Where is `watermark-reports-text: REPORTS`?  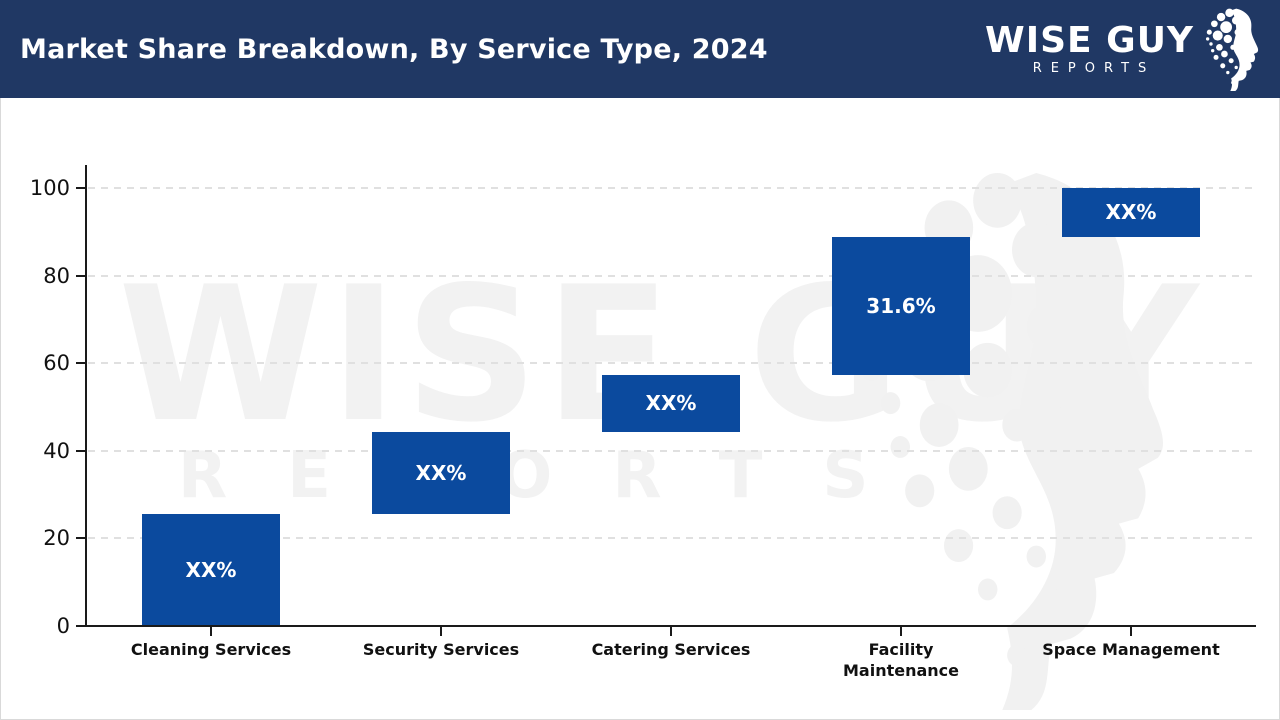 watermark-reports-text: REPORTS is located at coordinates (553, 476).